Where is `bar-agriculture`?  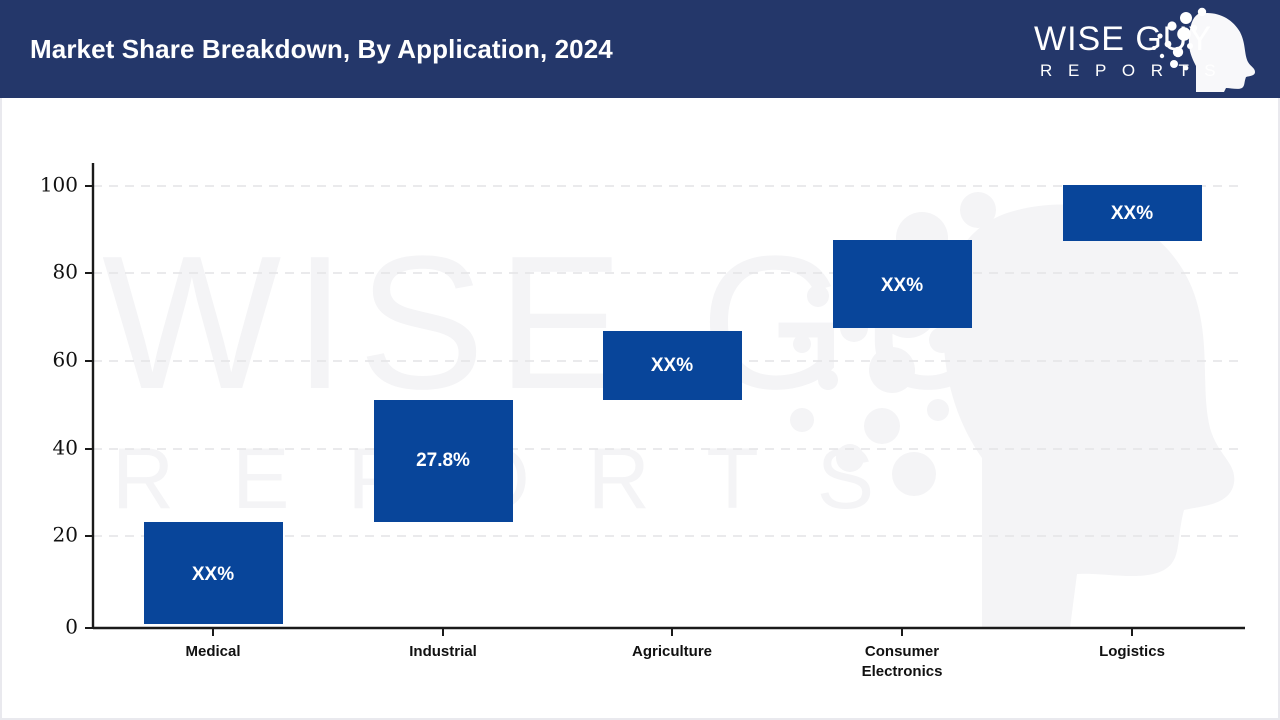 bar-agriculture is located at coordinates (672, 365).